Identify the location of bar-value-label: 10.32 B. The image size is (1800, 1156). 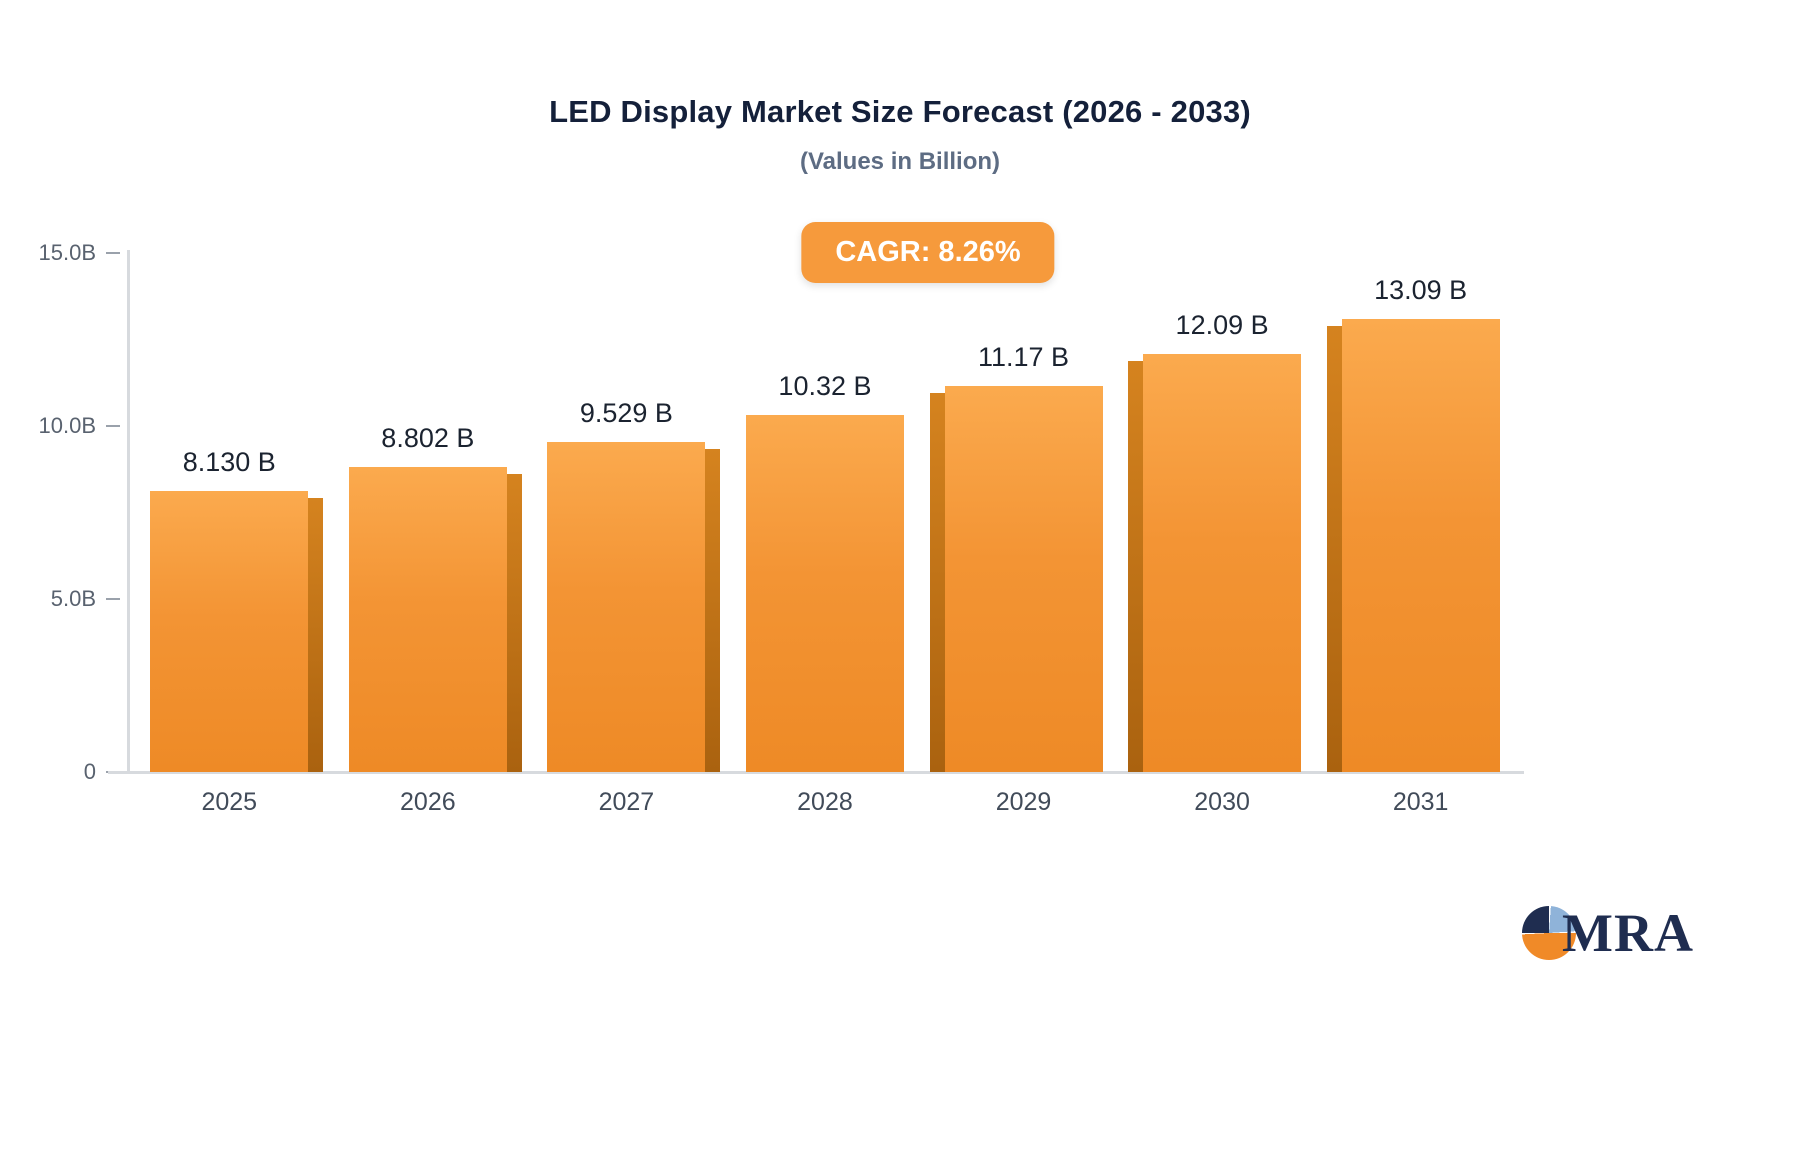
(825, 385).